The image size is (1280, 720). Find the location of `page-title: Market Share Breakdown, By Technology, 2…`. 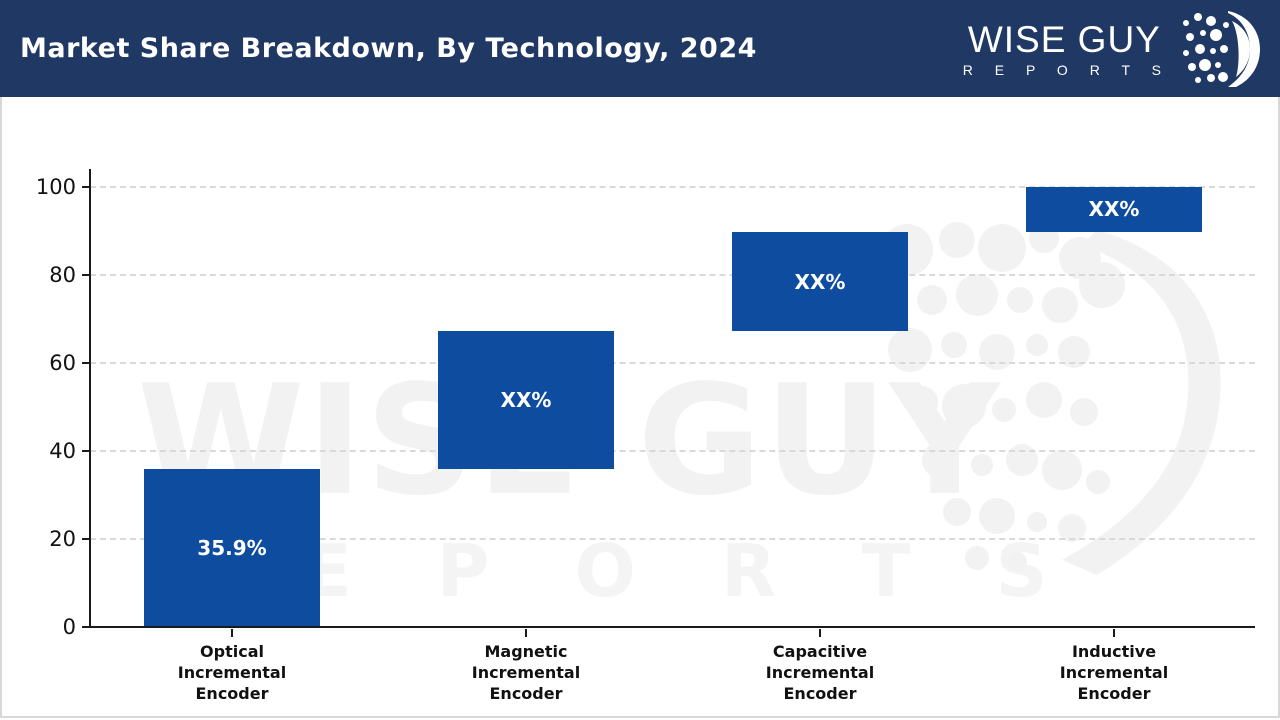

page-title: Market Share Breakdown, By Technology, 2… is located at coordinates (388, 48).